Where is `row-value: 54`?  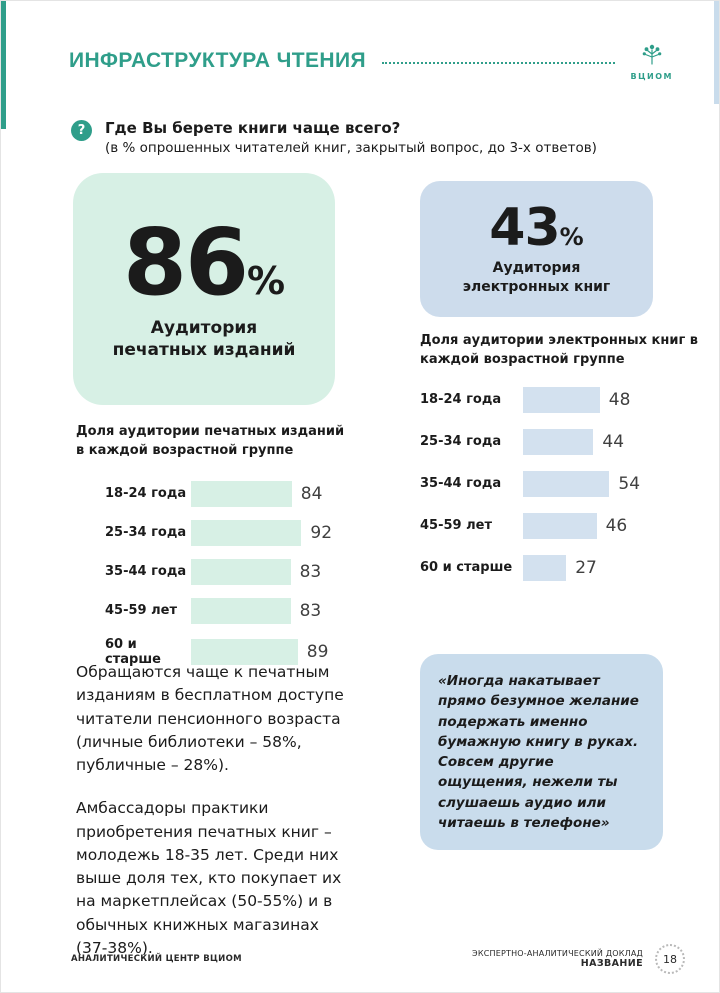 row-value: 54 is located at coordinates (629, 483).